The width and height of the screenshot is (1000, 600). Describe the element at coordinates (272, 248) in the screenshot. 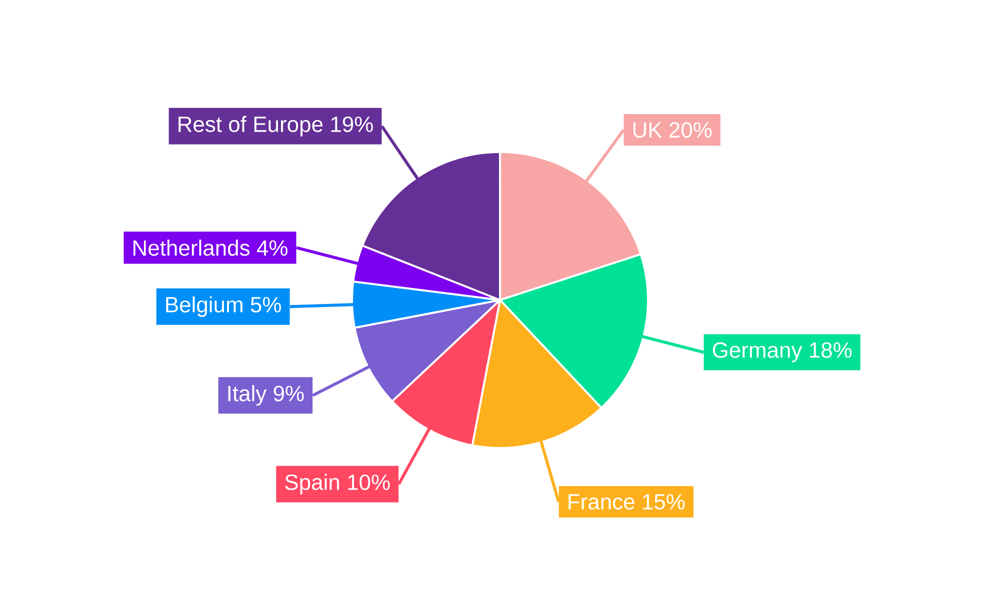

I see `data-label: 4%` at that location.